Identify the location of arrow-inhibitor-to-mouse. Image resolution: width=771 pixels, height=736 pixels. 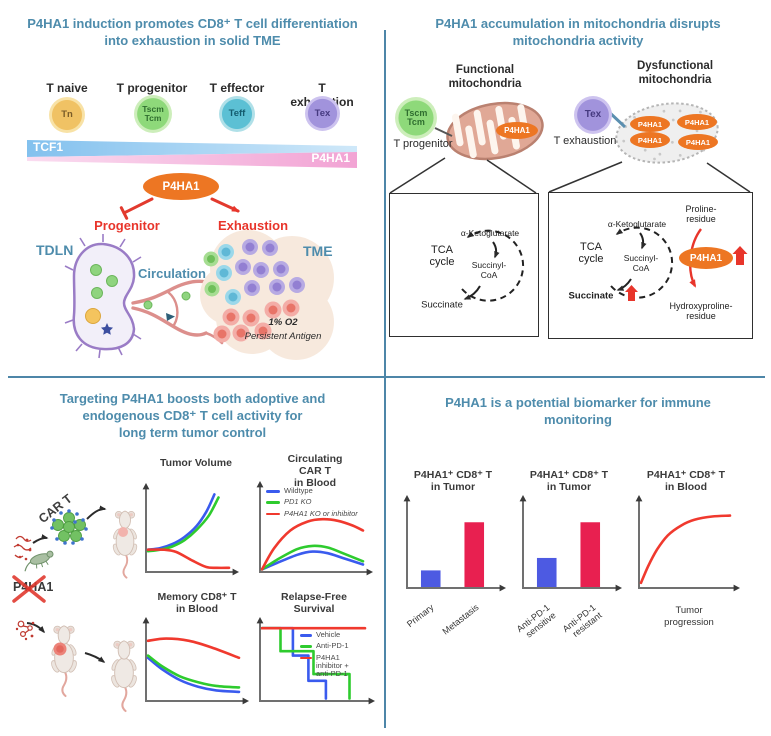
(35, 628).